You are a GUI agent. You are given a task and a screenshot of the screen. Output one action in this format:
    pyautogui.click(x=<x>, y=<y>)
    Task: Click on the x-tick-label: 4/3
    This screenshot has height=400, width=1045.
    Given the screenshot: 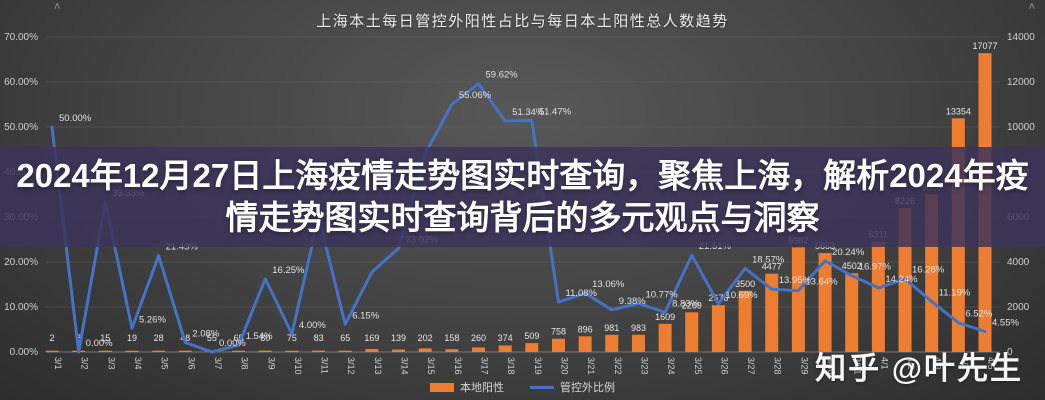 What is the action you would take?
    pyautogui.click(x=938, y=363)
    